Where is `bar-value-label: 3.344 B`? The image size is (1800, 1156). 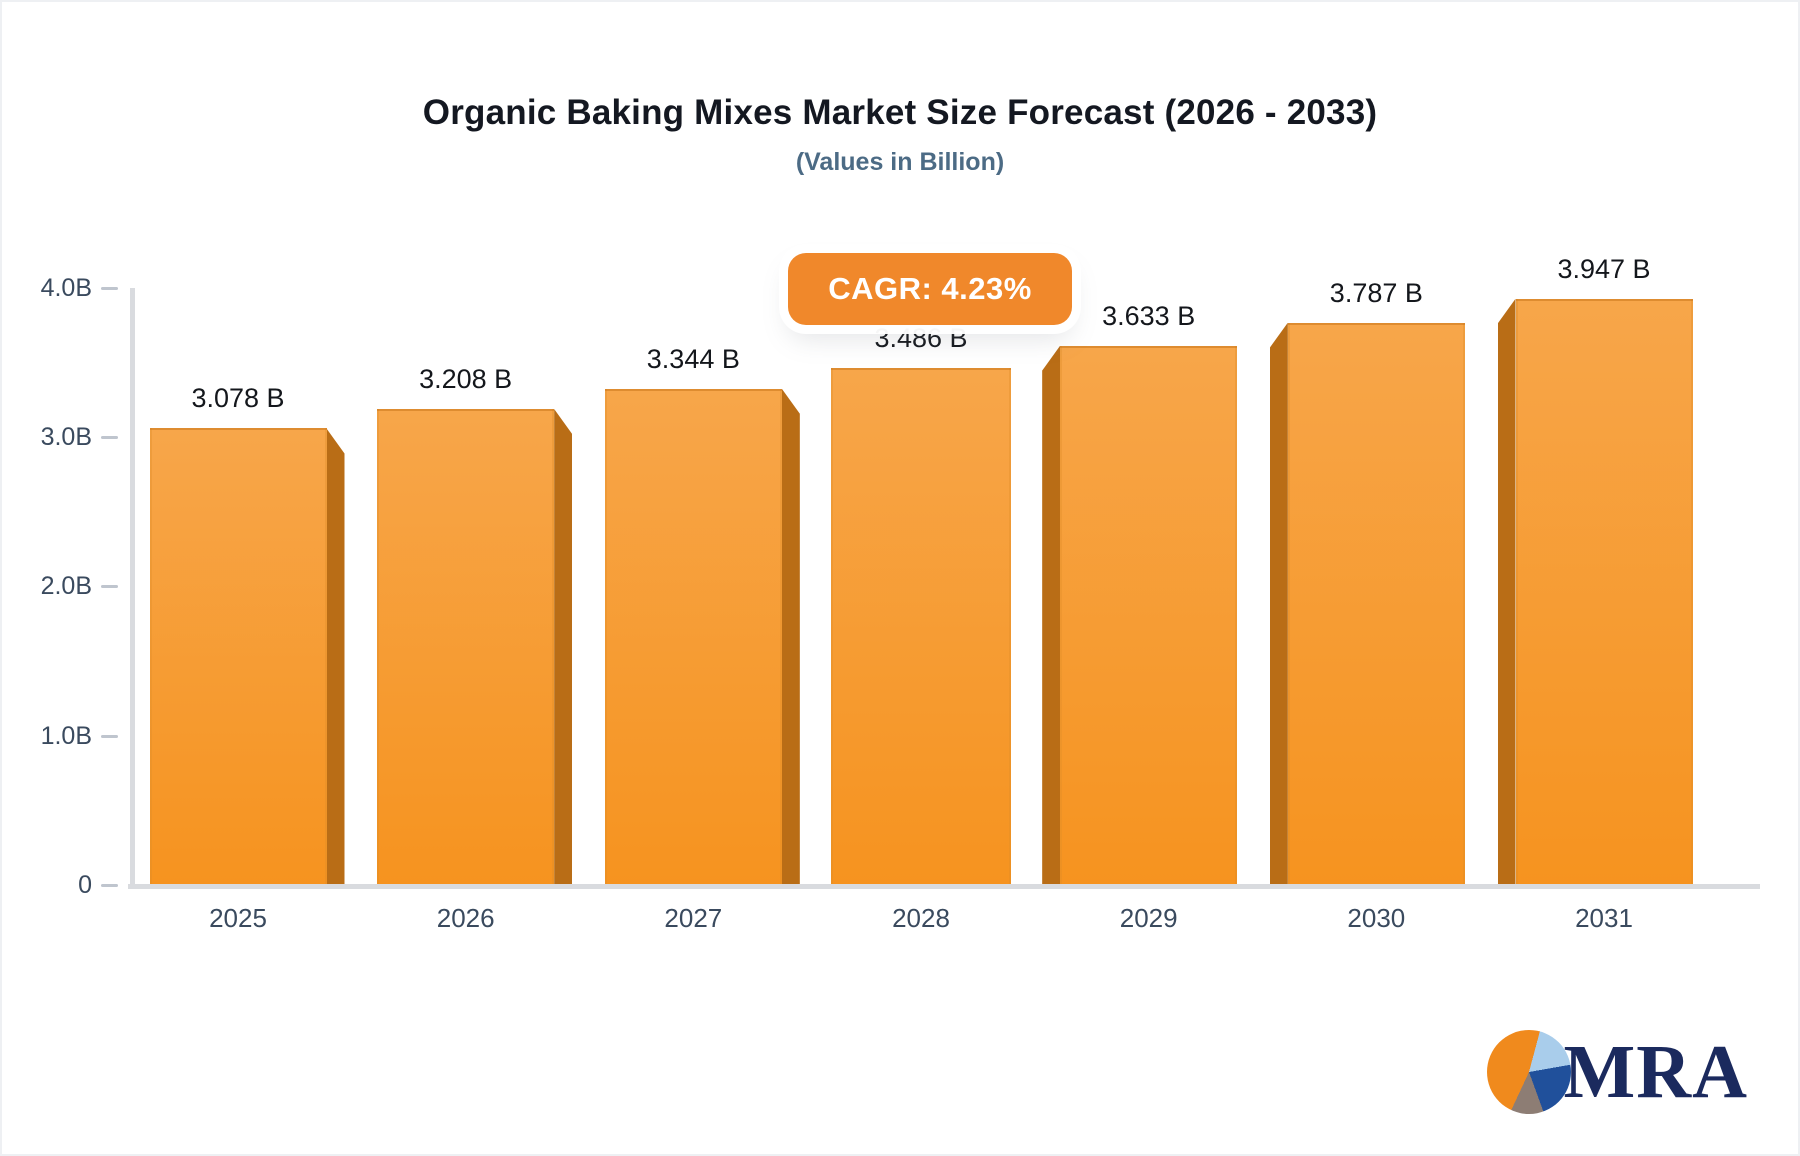
bar-value-label: 3.344 B is located at coordinates (693, 358).